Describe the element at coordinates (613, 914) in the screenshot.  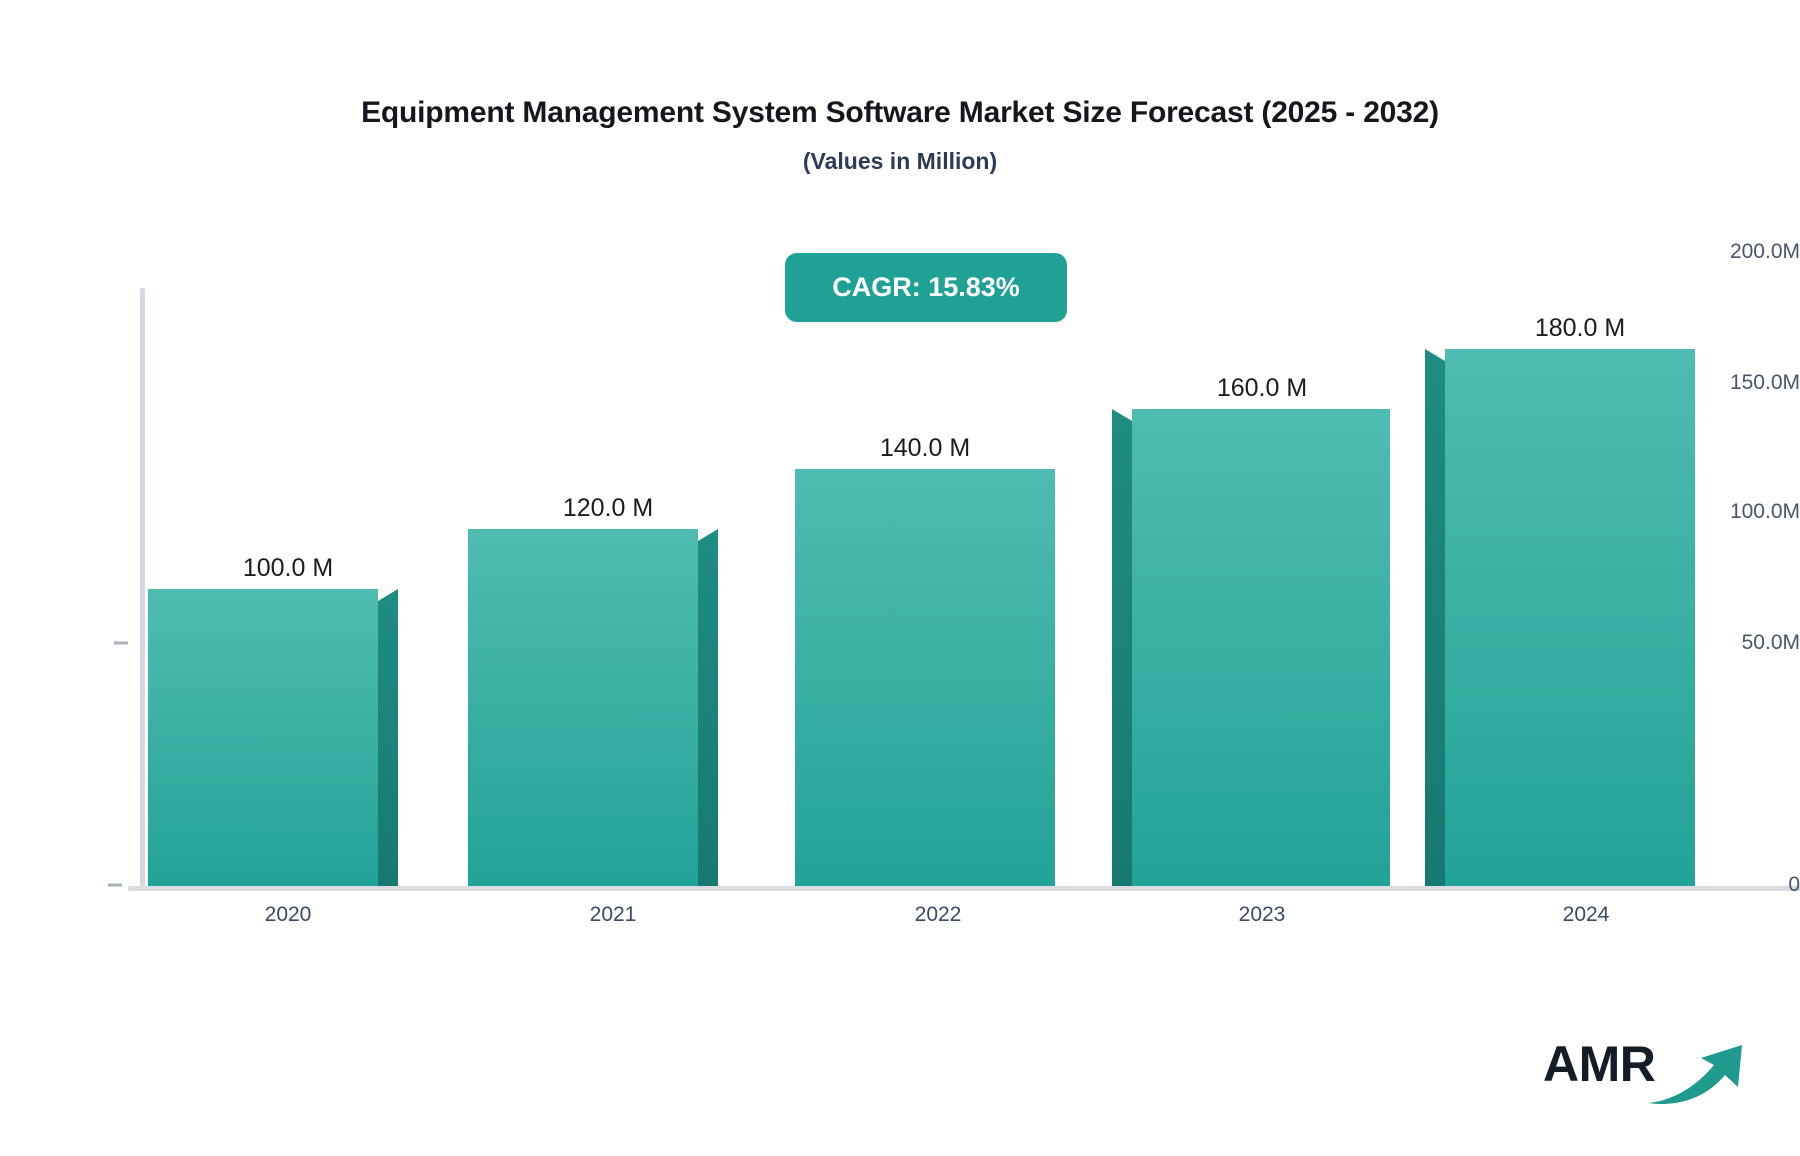
I see `x-axis-tick-2021: 2021` at that location.